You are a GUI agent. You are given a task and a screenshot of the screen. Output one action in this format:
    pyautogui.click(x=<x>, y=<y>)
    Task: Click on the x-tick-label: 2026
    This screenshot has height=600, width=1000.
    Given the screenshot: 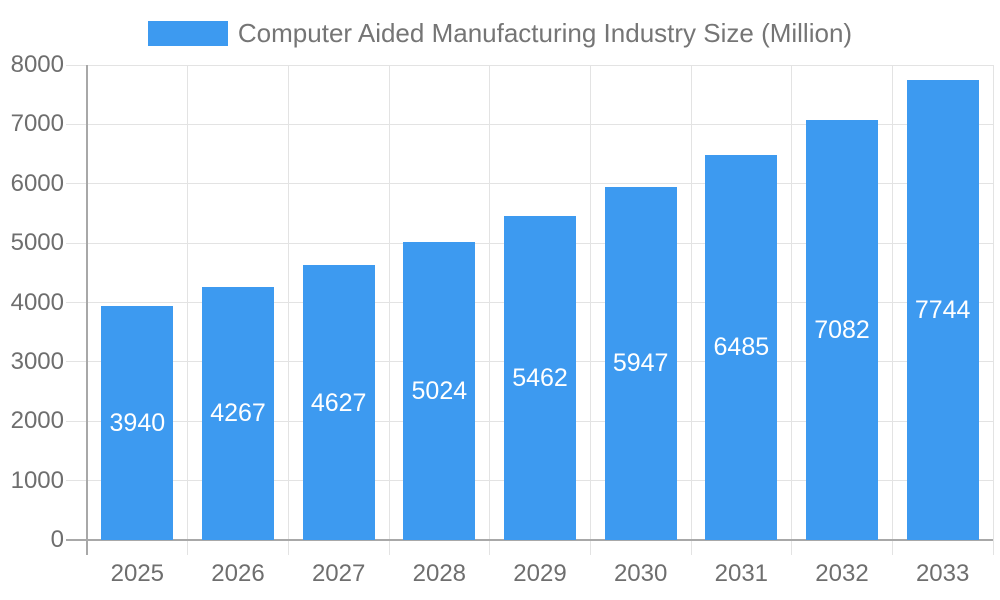 What is the action you would take?
    pyautogui.click(x=238, y=573)
    